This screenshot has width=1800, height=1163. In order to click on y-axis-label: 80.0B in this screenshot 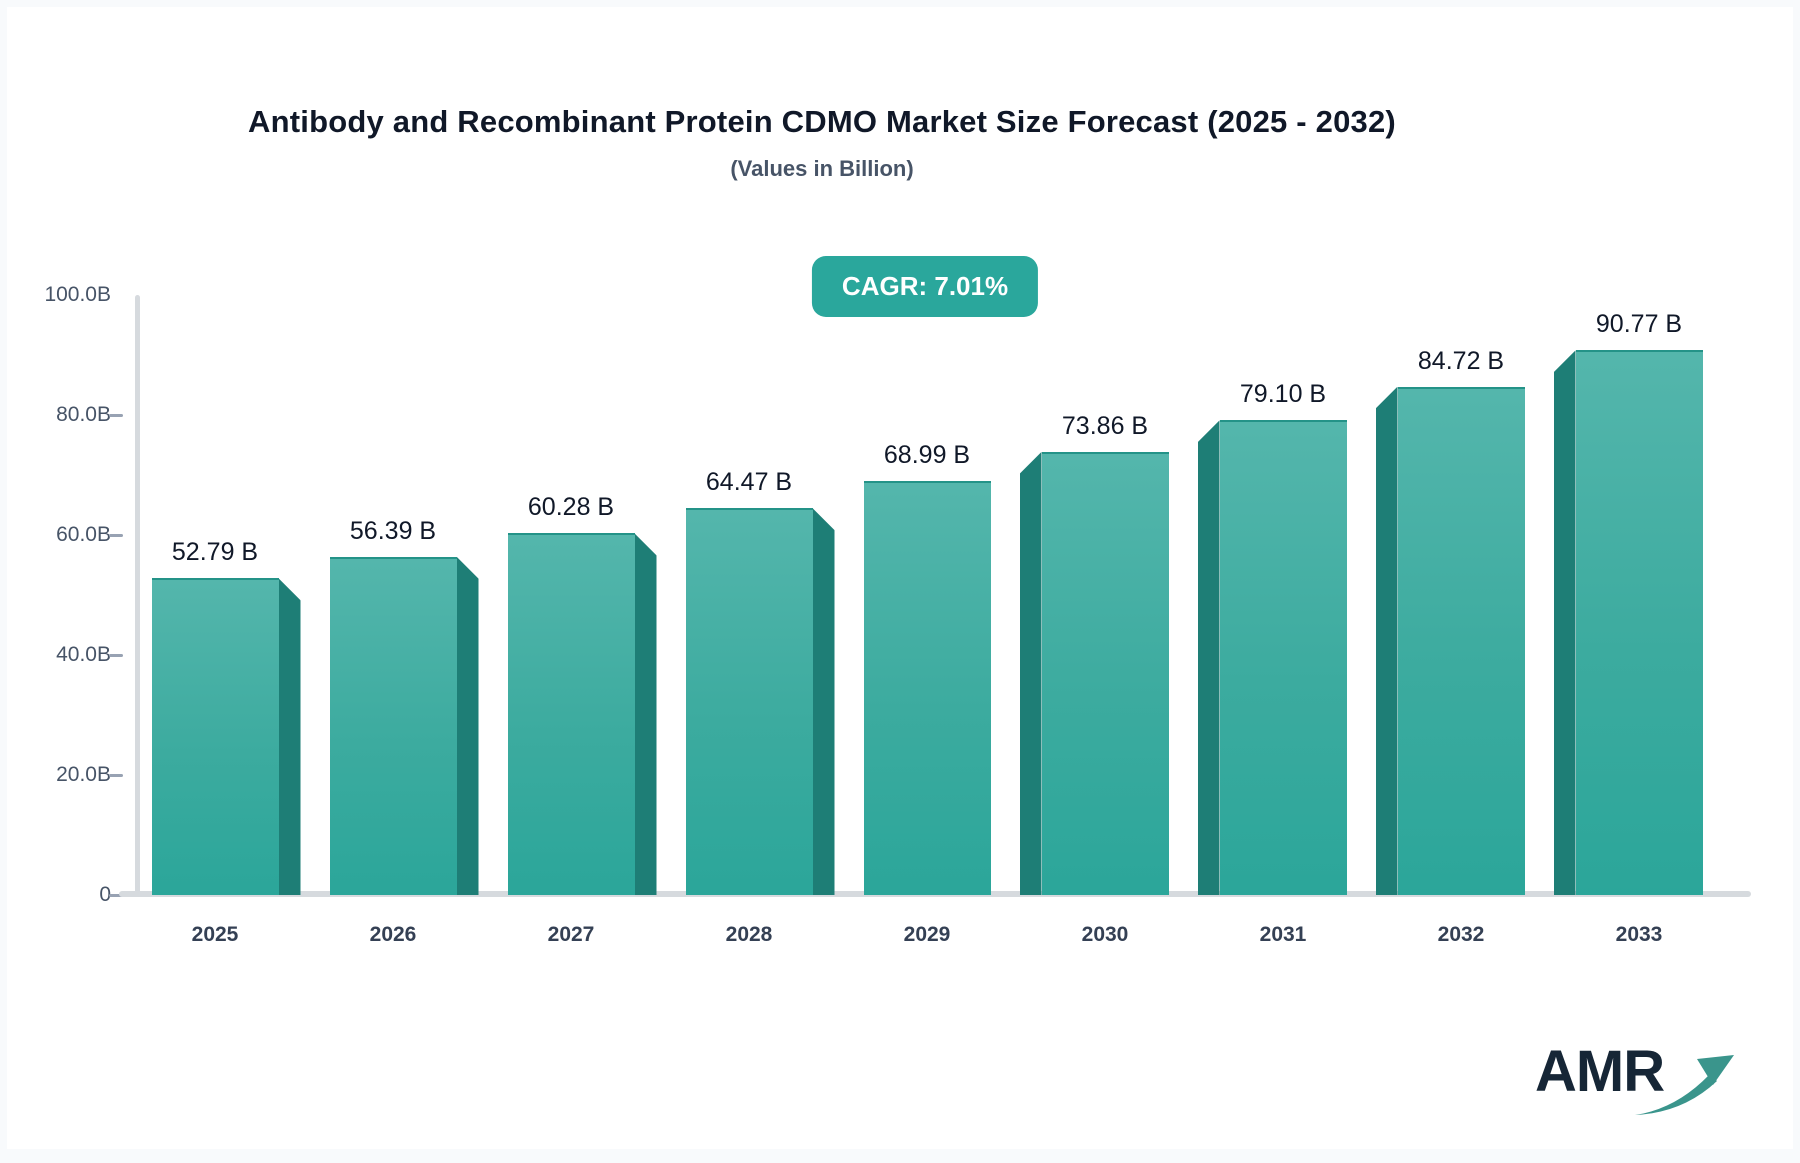, I will do `click(83, 414)`.